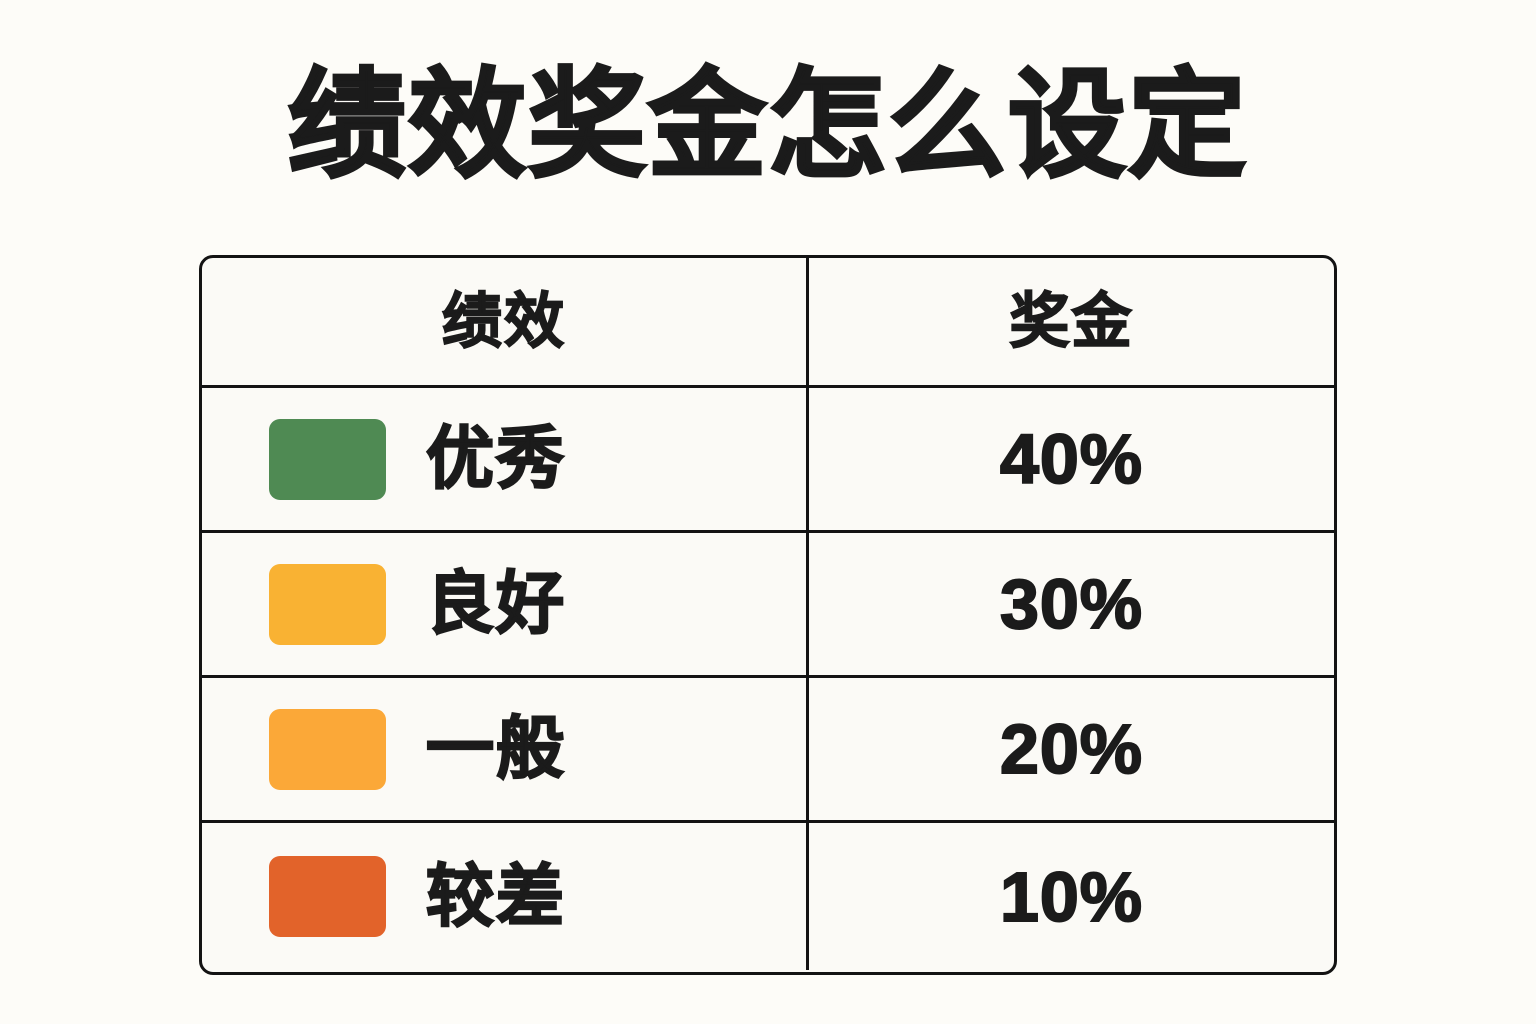  I want to click on bonus-value: 10%, so click(1071, 896).